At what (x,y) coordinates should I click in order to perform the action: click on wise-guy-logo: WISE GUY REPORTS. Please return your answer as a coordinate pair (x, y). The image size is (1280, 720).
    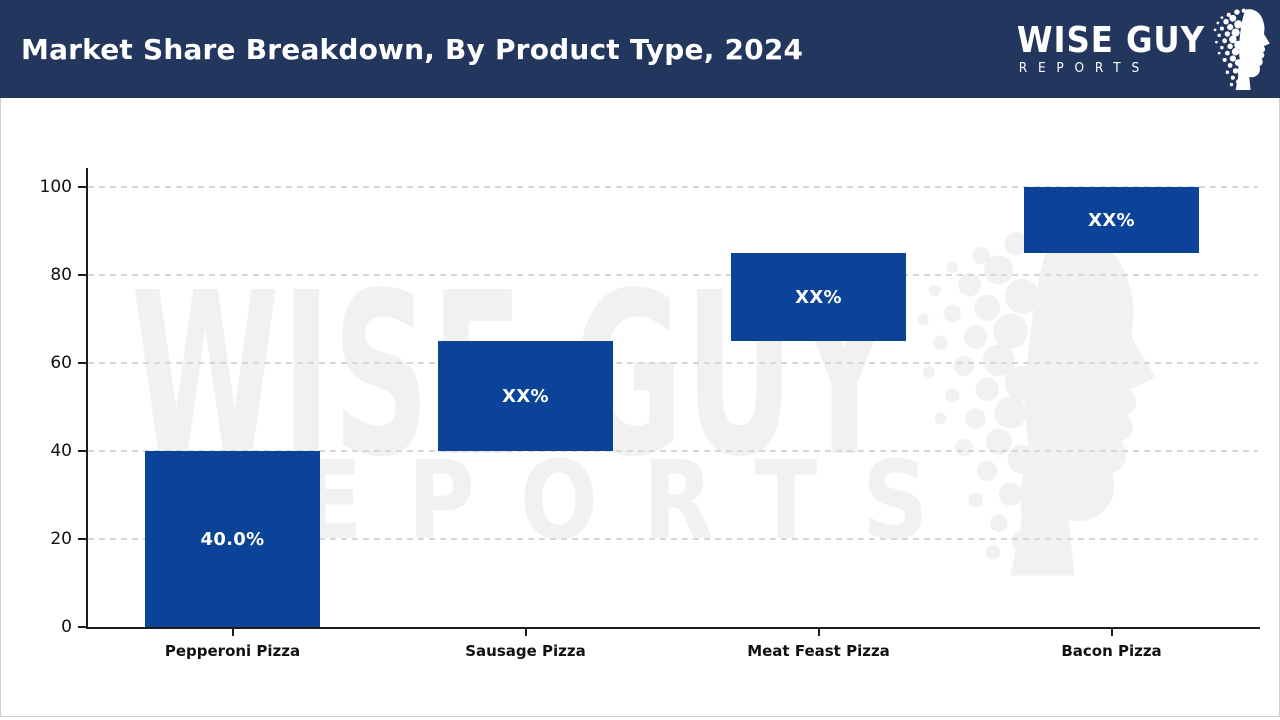
    Looking at the image, I should click on (1133, 49).